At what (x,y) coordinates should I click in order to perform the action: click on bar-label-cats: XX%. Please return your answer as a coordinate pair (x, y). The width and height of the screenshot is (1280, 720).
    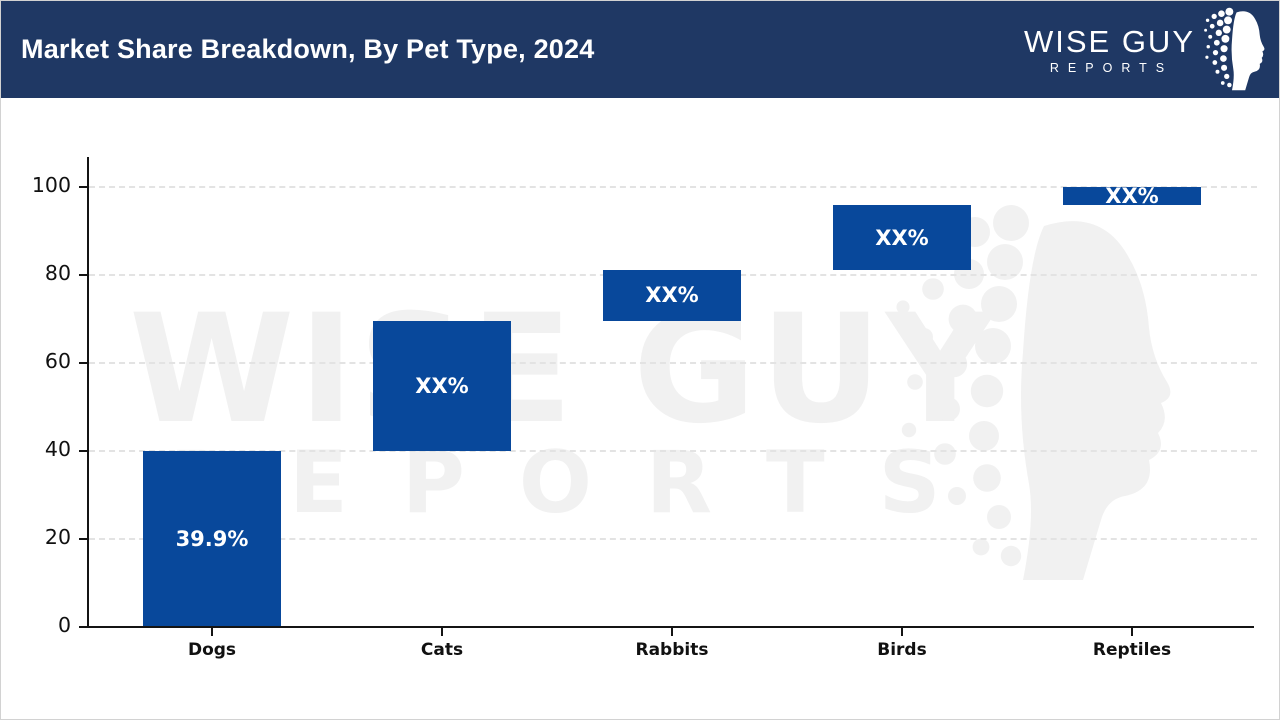
    Looking at the image, I should click on (442, 386).